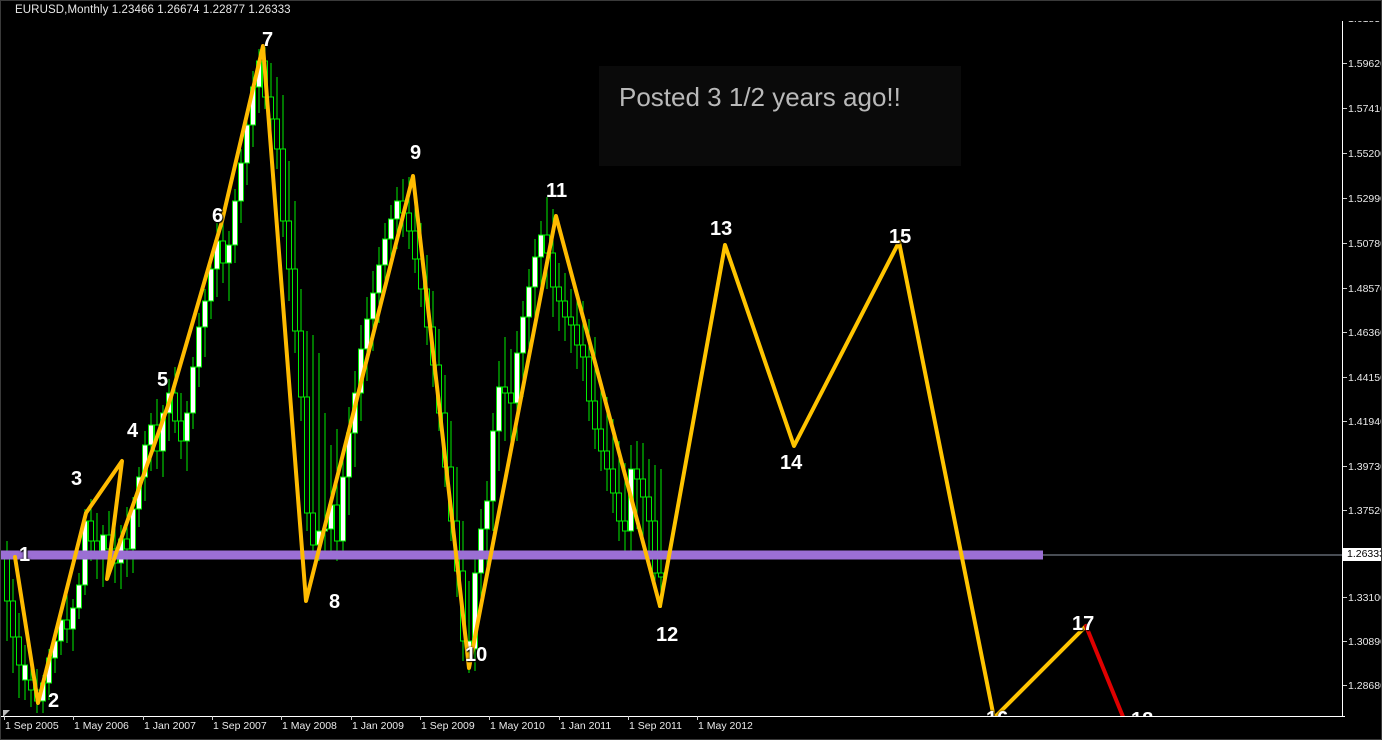 This screenshot has height=740, width=1382. What do you see at coordinates (133, 431) in the screenshot?
I see `wave-label-4: 4` at bounding box center [133, 431].